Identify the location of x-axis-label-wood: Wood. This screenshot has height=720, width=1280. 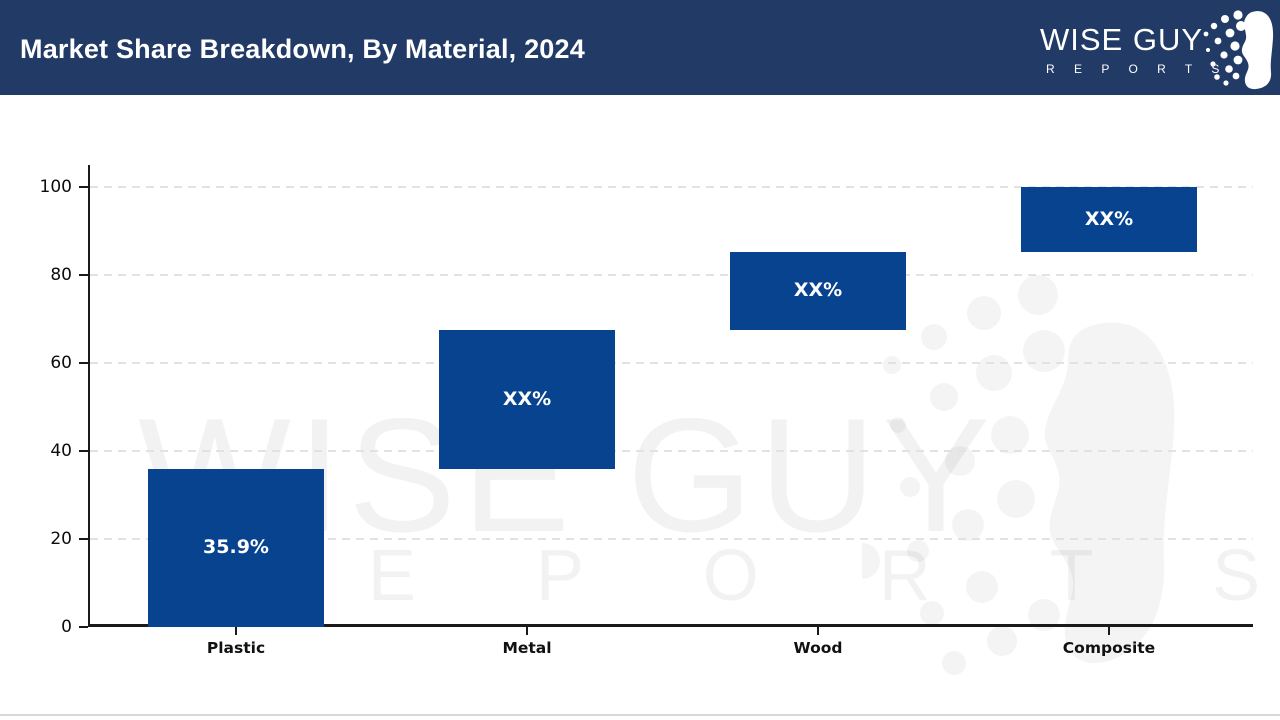
(818, 648).